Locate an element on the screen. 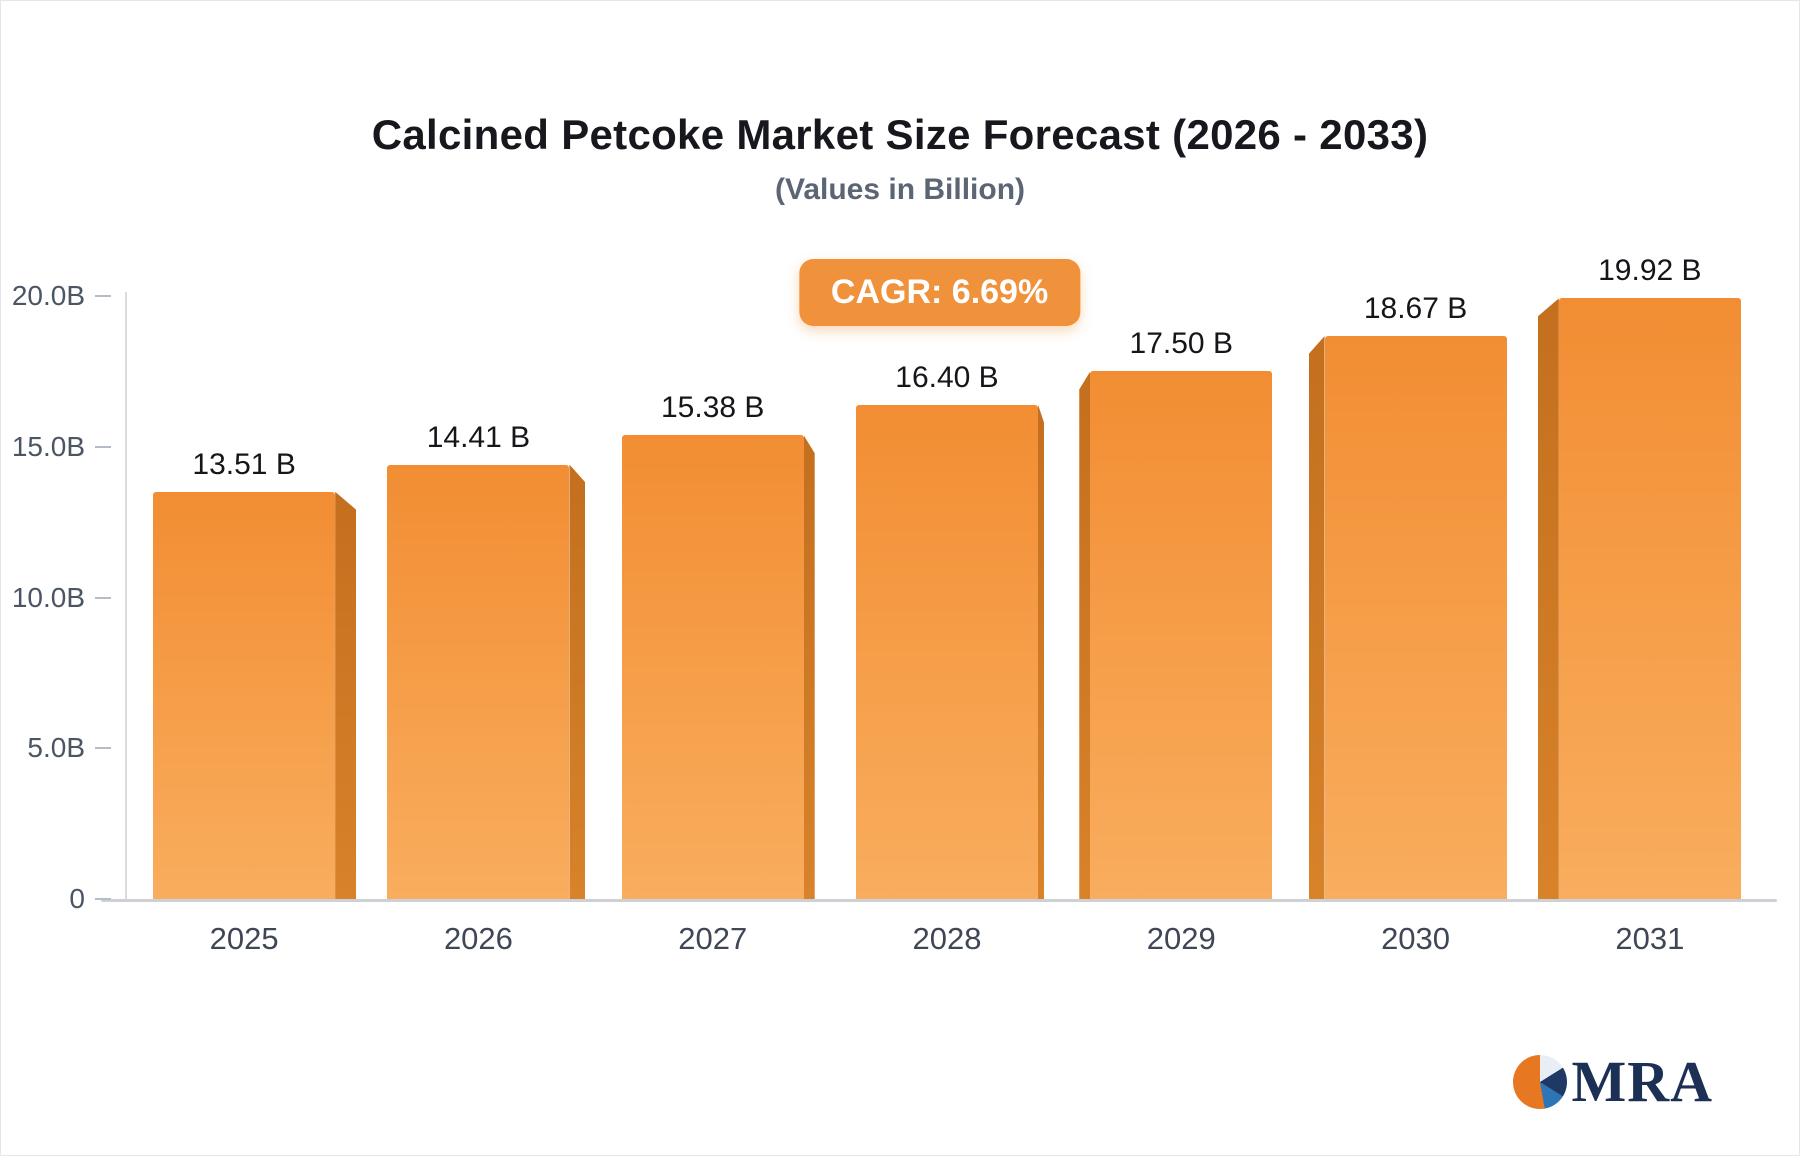 This screenshot has height=1156, width=1800. bar-value-label: 19.92 B is located at coordinates (1650, 271).